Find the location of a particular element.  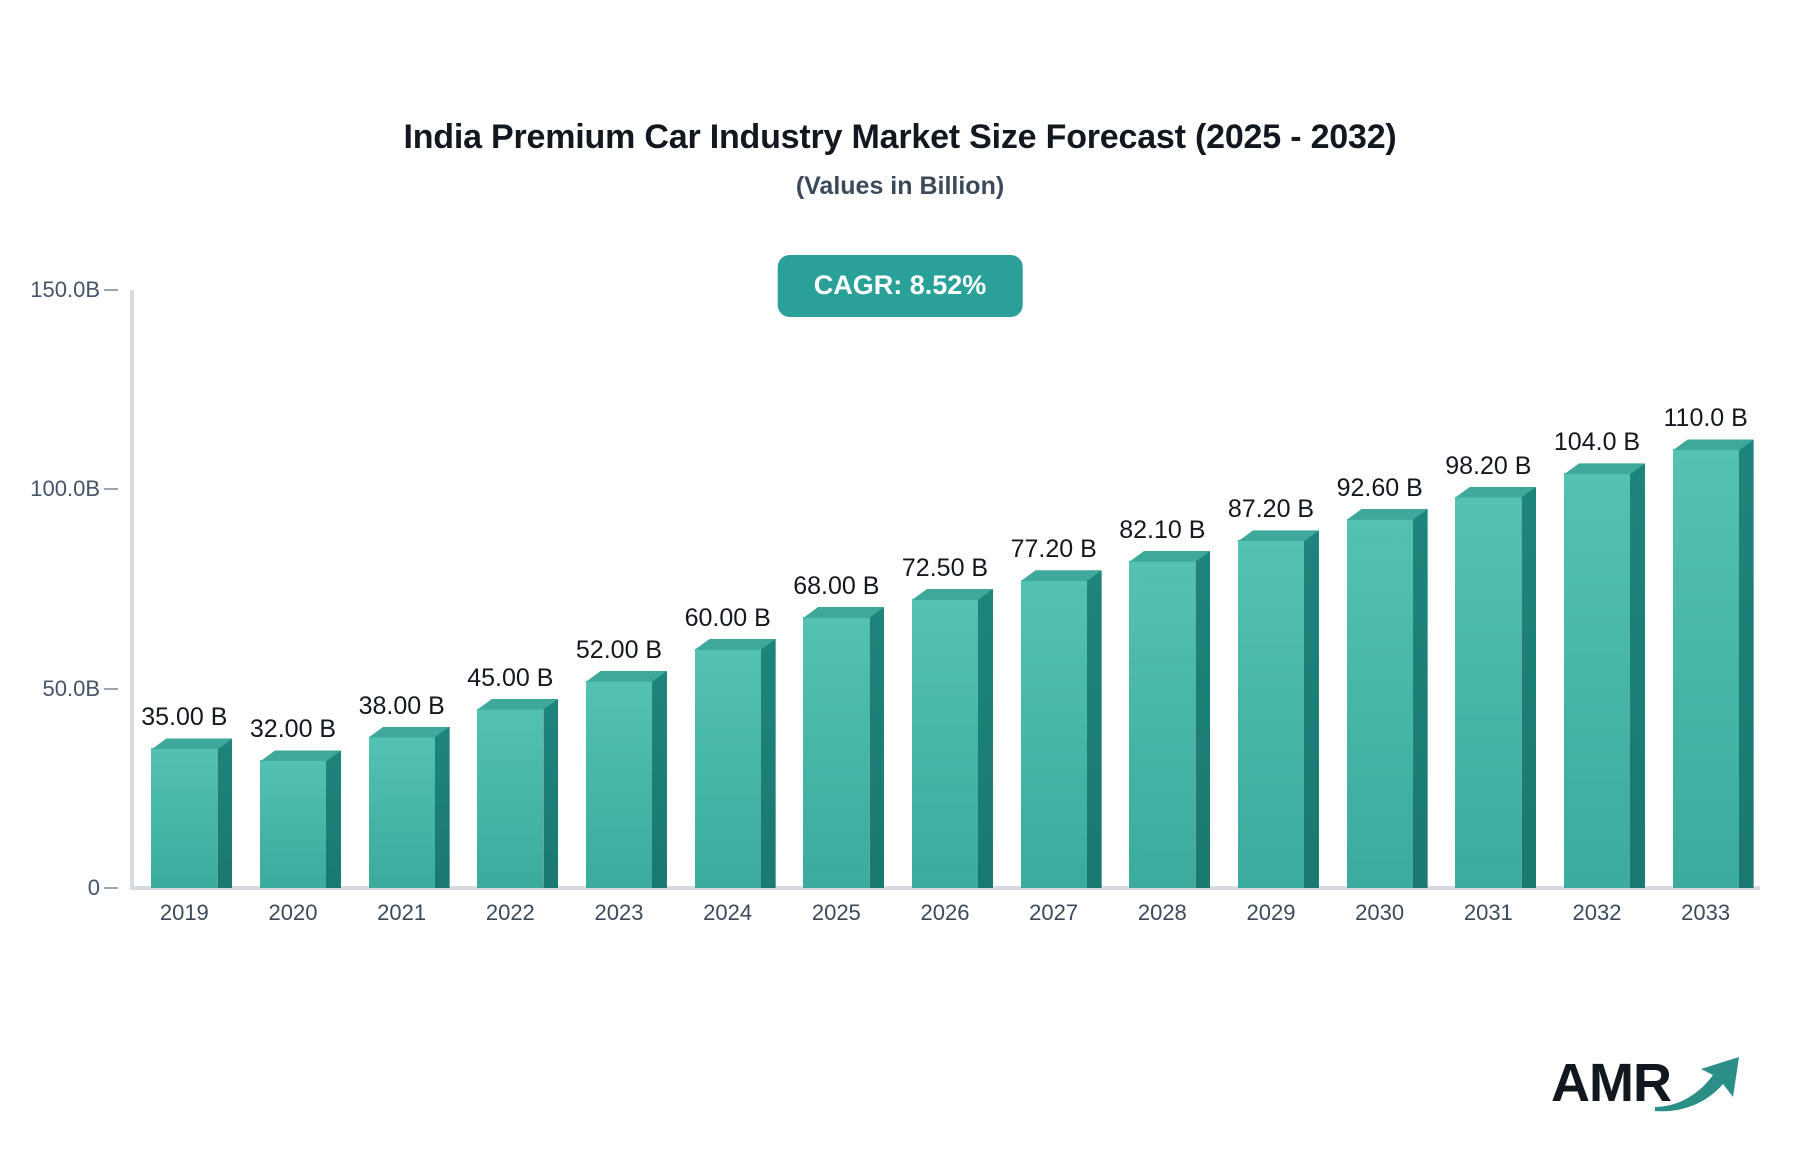

bar-column: 92.60 B is located at coordinates (1382, 589).